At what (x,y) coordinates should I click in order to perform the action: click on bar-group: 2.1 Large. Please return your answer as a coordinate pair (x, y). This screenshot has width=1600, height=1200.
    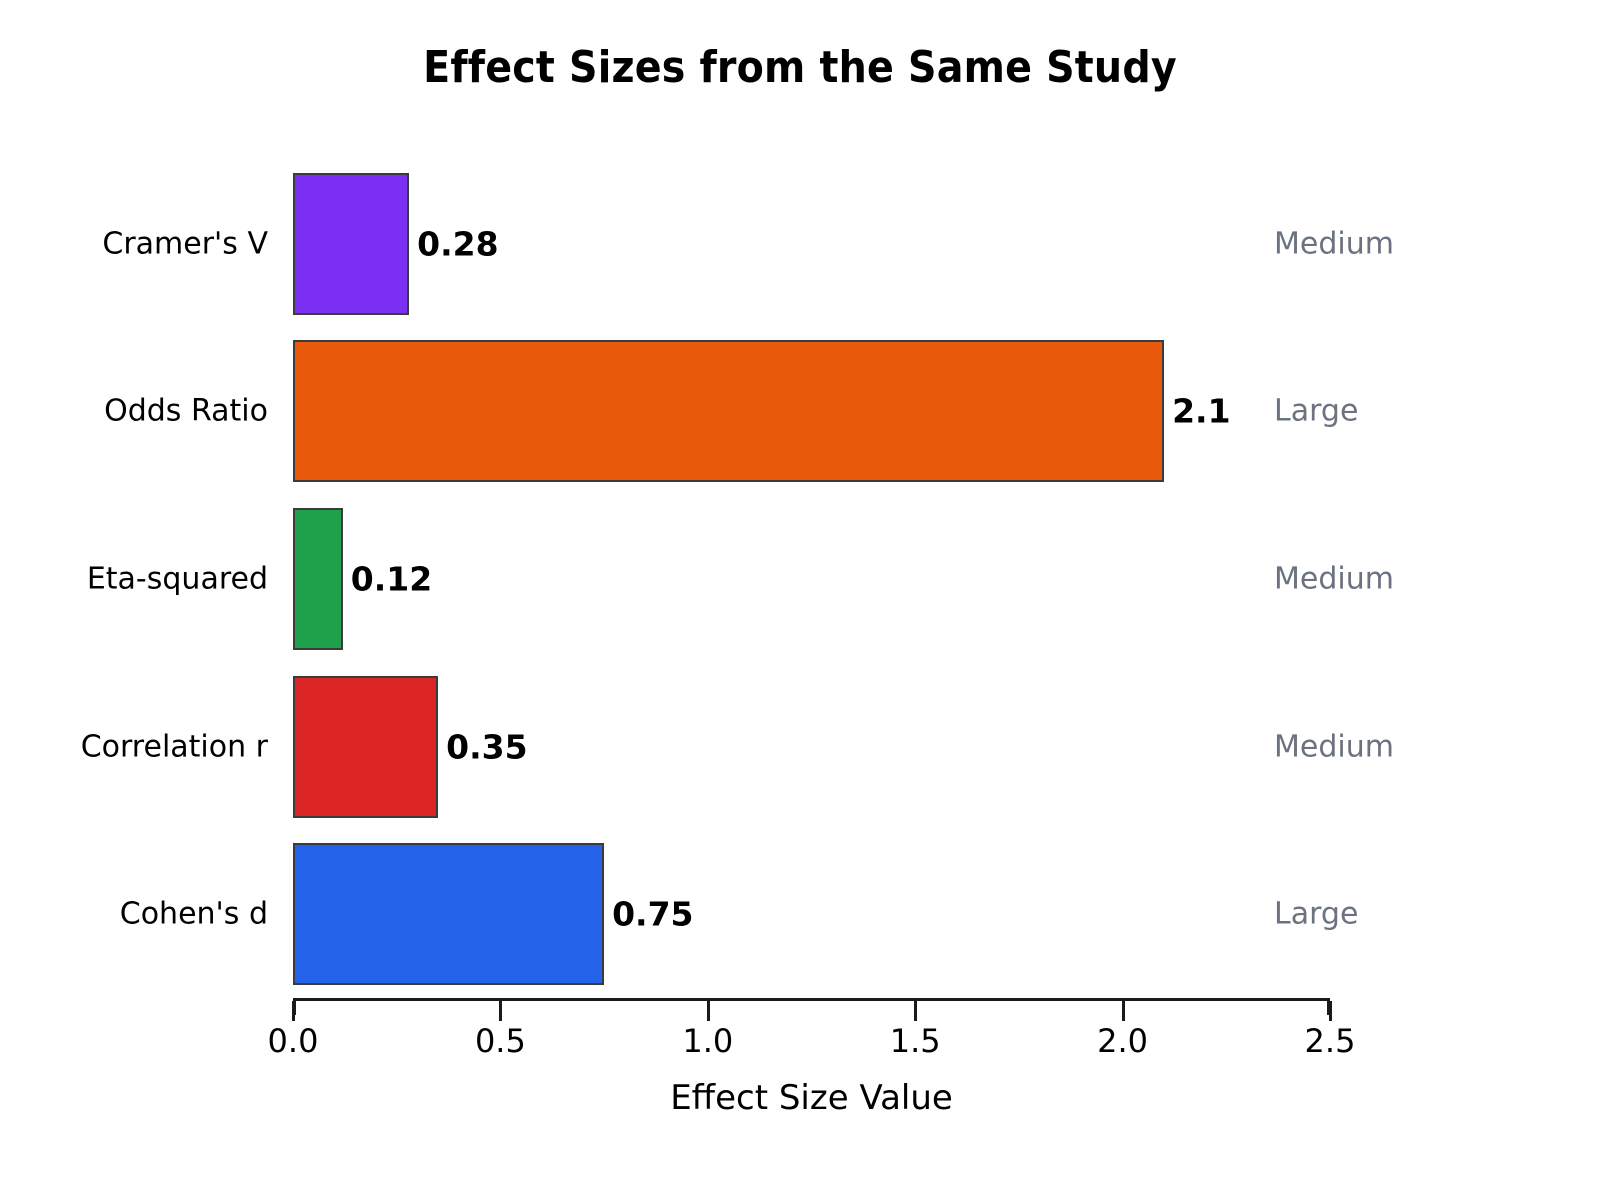
    Looking at the image, I should click on (825, 411).